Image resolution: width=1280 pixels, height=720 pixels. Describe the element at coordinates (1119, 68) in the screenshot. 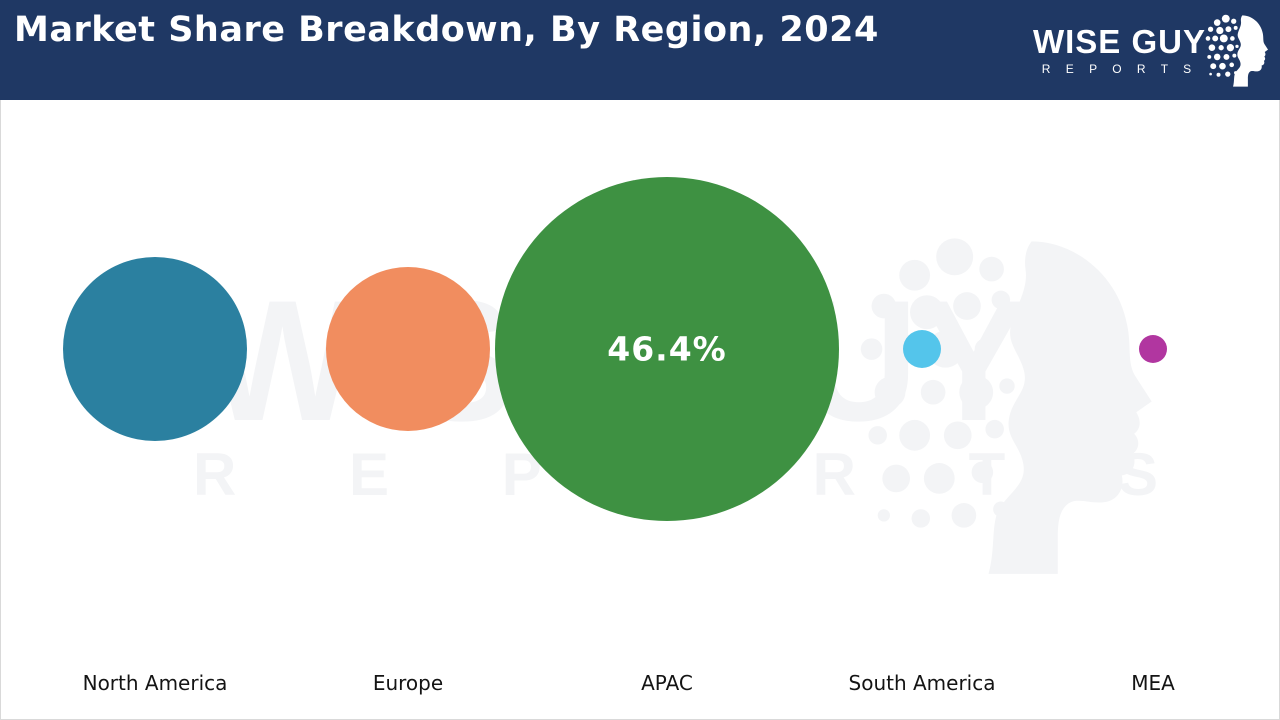

I see `logo-subtitle: R E P O R T S` at that location.